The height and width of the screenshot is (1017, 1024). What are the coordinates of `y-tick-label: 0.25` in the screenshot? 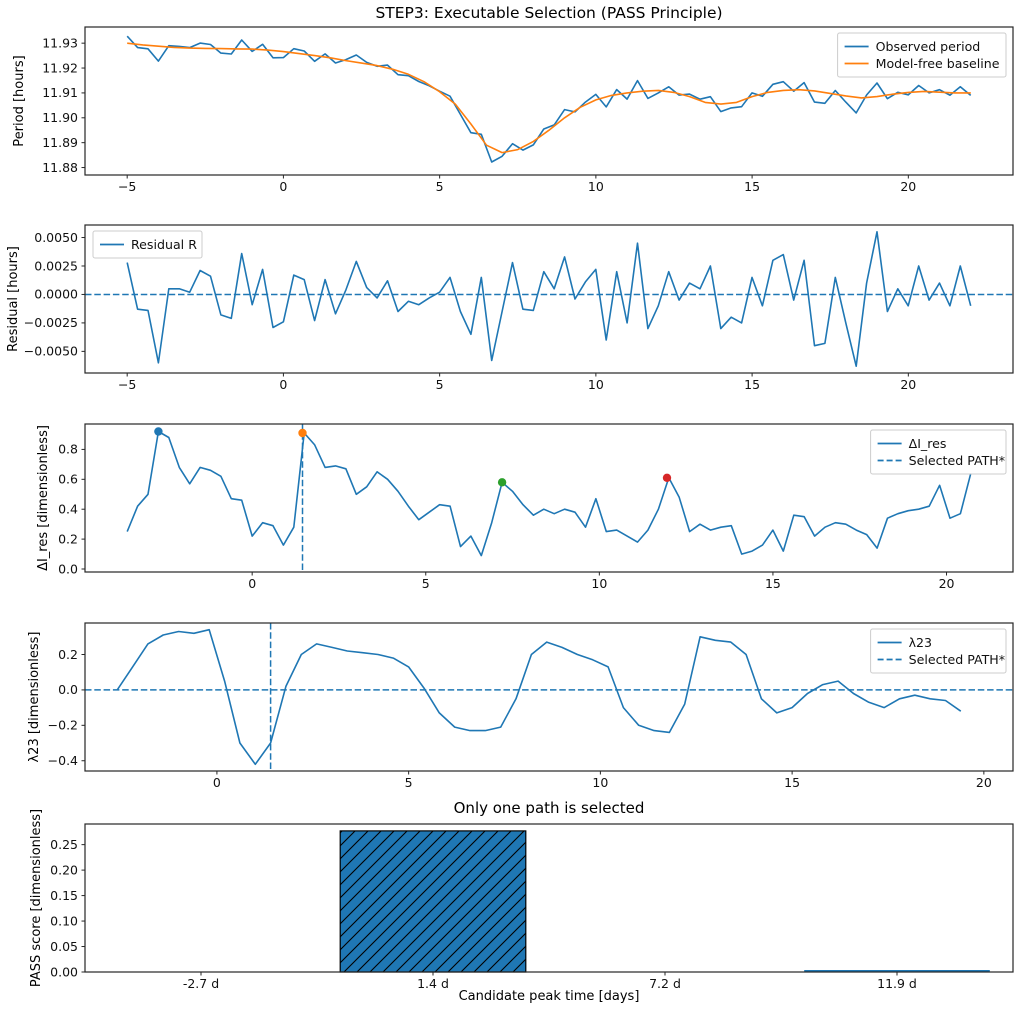 It's located at (64, 844).